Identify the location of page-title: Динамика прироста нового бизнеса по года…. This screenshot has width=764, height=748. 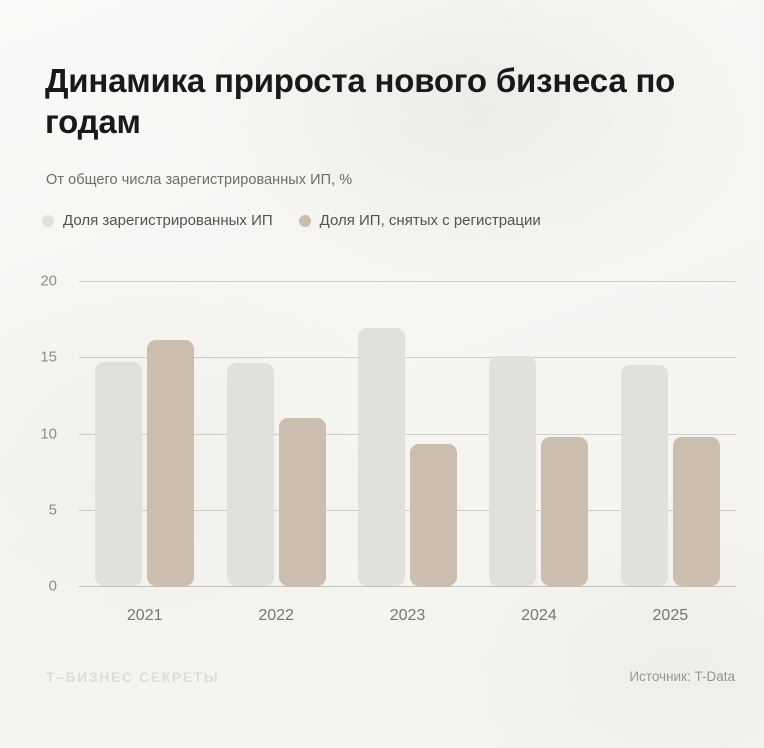
(360, 101).